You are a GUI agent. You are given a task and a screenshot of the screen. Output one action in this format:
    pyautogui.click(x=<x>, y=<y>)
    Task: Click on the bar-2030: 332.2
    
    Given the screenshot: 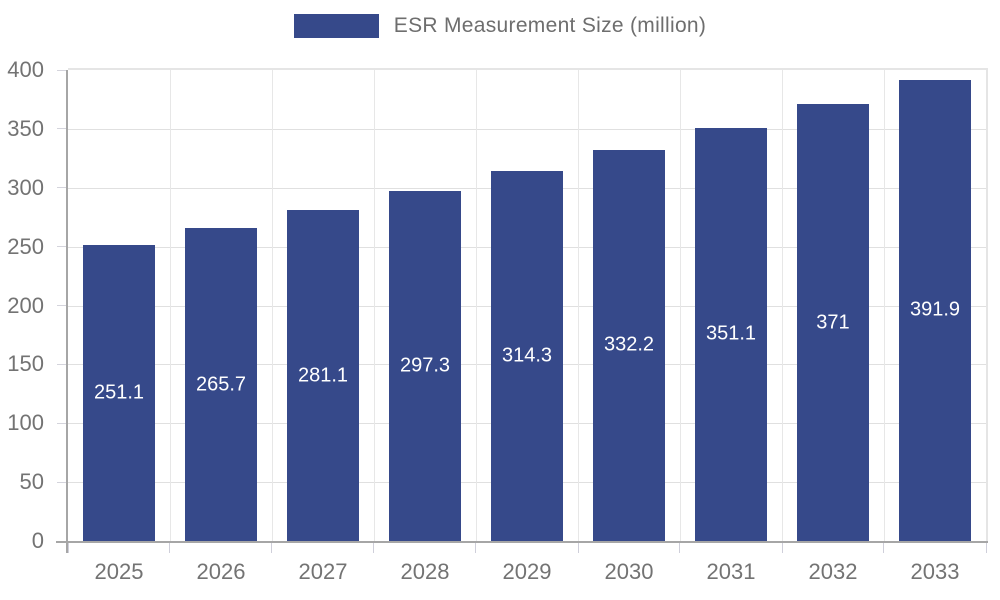 What is the action you would take?
    pyautogui.click(x=629, y=345)
    